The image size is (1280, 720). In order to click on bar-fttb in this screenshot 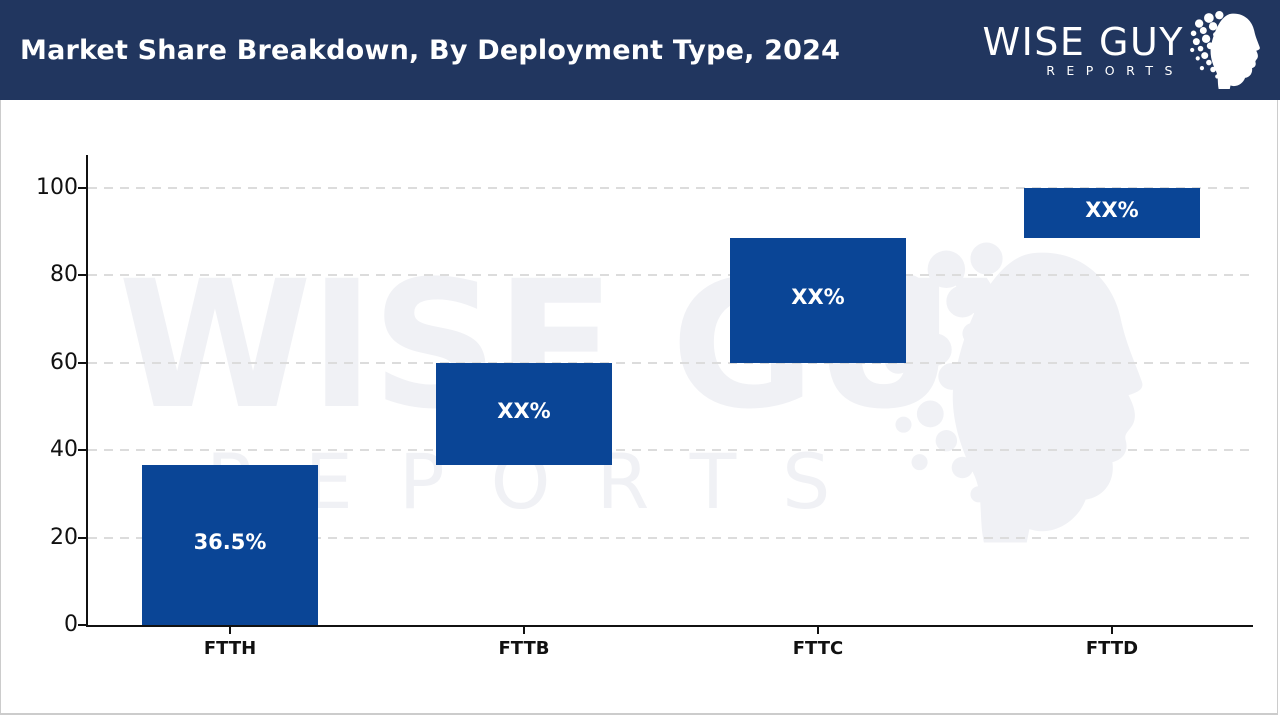, I will do `click(524, 414)`.